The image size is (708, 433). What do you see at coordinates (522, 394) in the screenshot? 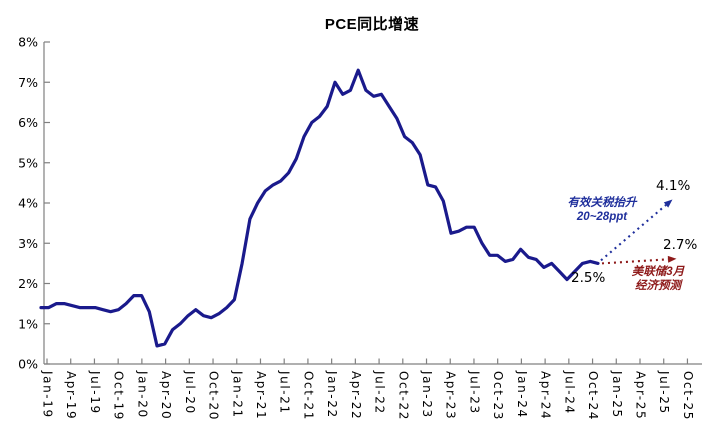
I see `x-tick-label: Jan-24` at bounding box center [522, 394].